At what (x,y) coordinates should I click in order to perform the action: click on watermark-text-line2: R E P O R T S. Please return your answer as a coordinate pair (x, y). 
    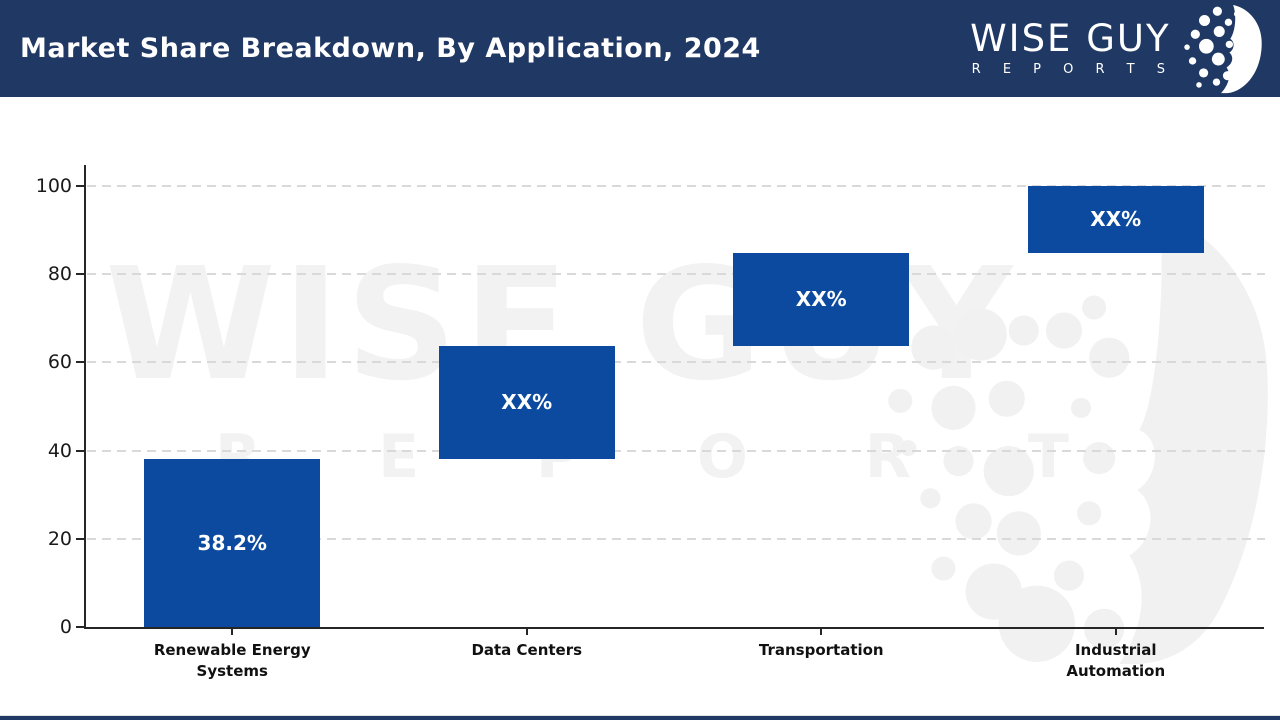
    Looking at the image, I should click on (746, 457).